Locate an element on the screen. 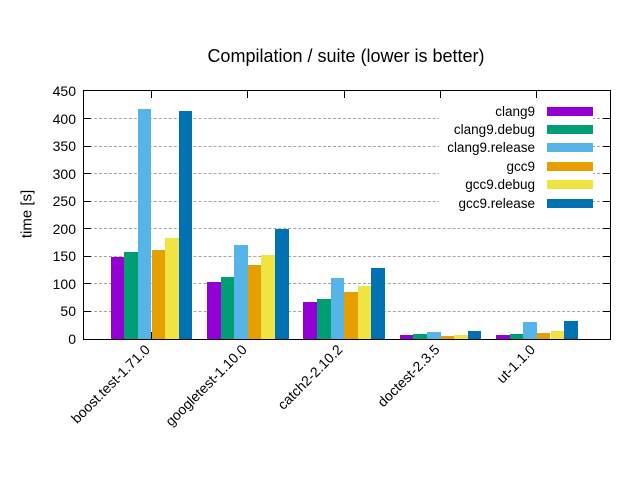 This screenshot has height=480, width=640. legend-item-gcc9.debug: gcc9.debug is located at coordinates (520, 185).